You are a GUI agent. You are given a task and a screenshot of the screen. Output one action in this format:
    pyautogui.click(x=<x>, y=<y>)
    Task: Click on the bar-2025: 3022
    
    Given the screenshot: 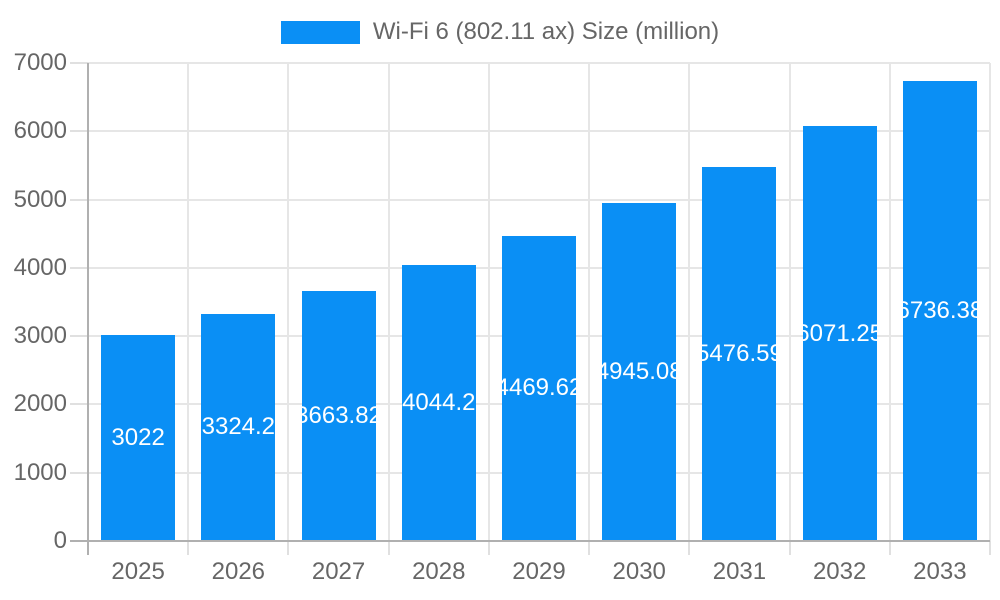 What is the action you would take?
    pyautogui.click(x=138, y=437)
    